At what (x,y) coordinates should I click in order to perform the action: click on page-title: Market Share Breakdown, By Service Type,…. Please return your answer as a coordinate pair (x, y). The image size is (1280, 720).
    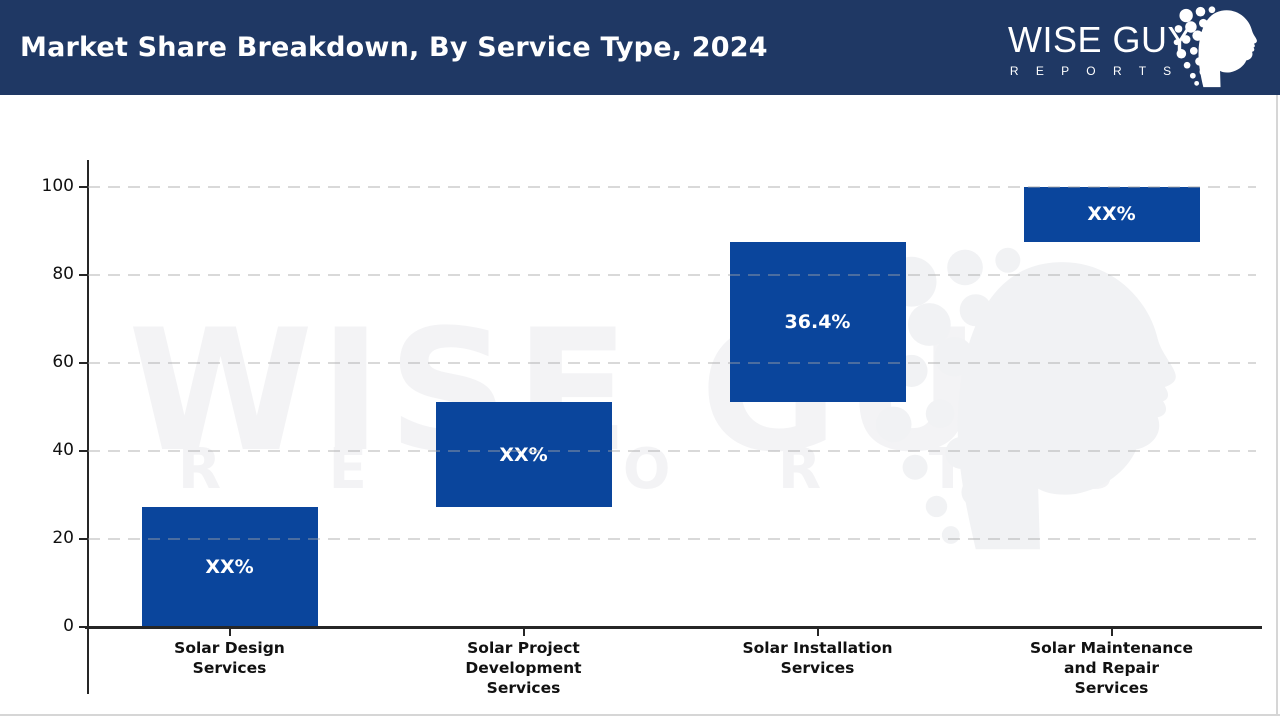
    Looking at the image, I should click on (394, 47).